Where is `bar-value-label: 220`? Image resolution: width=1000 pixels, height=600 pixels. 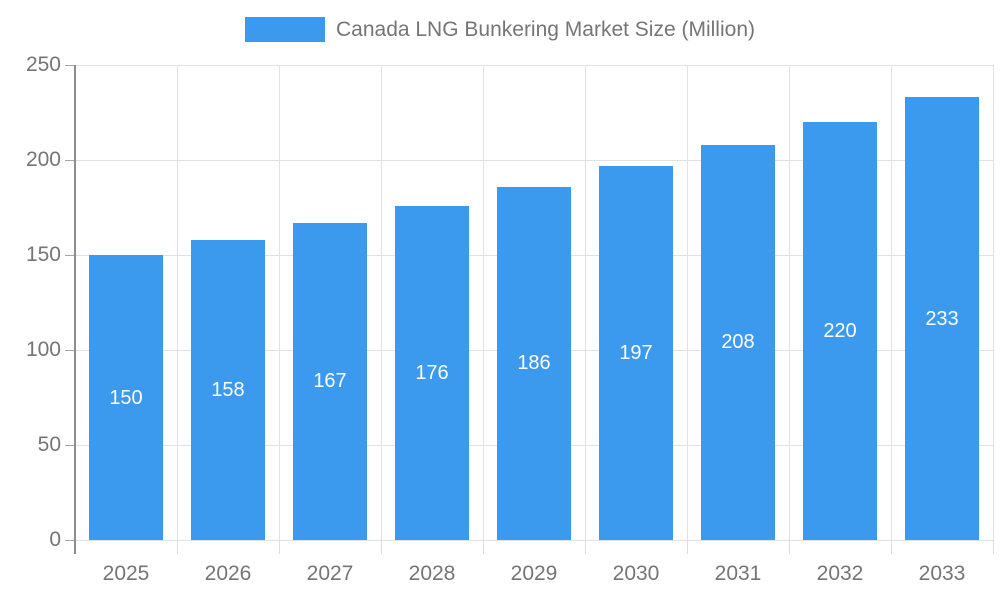
bar-value-label: 220 is located at coordinates (840, 331).